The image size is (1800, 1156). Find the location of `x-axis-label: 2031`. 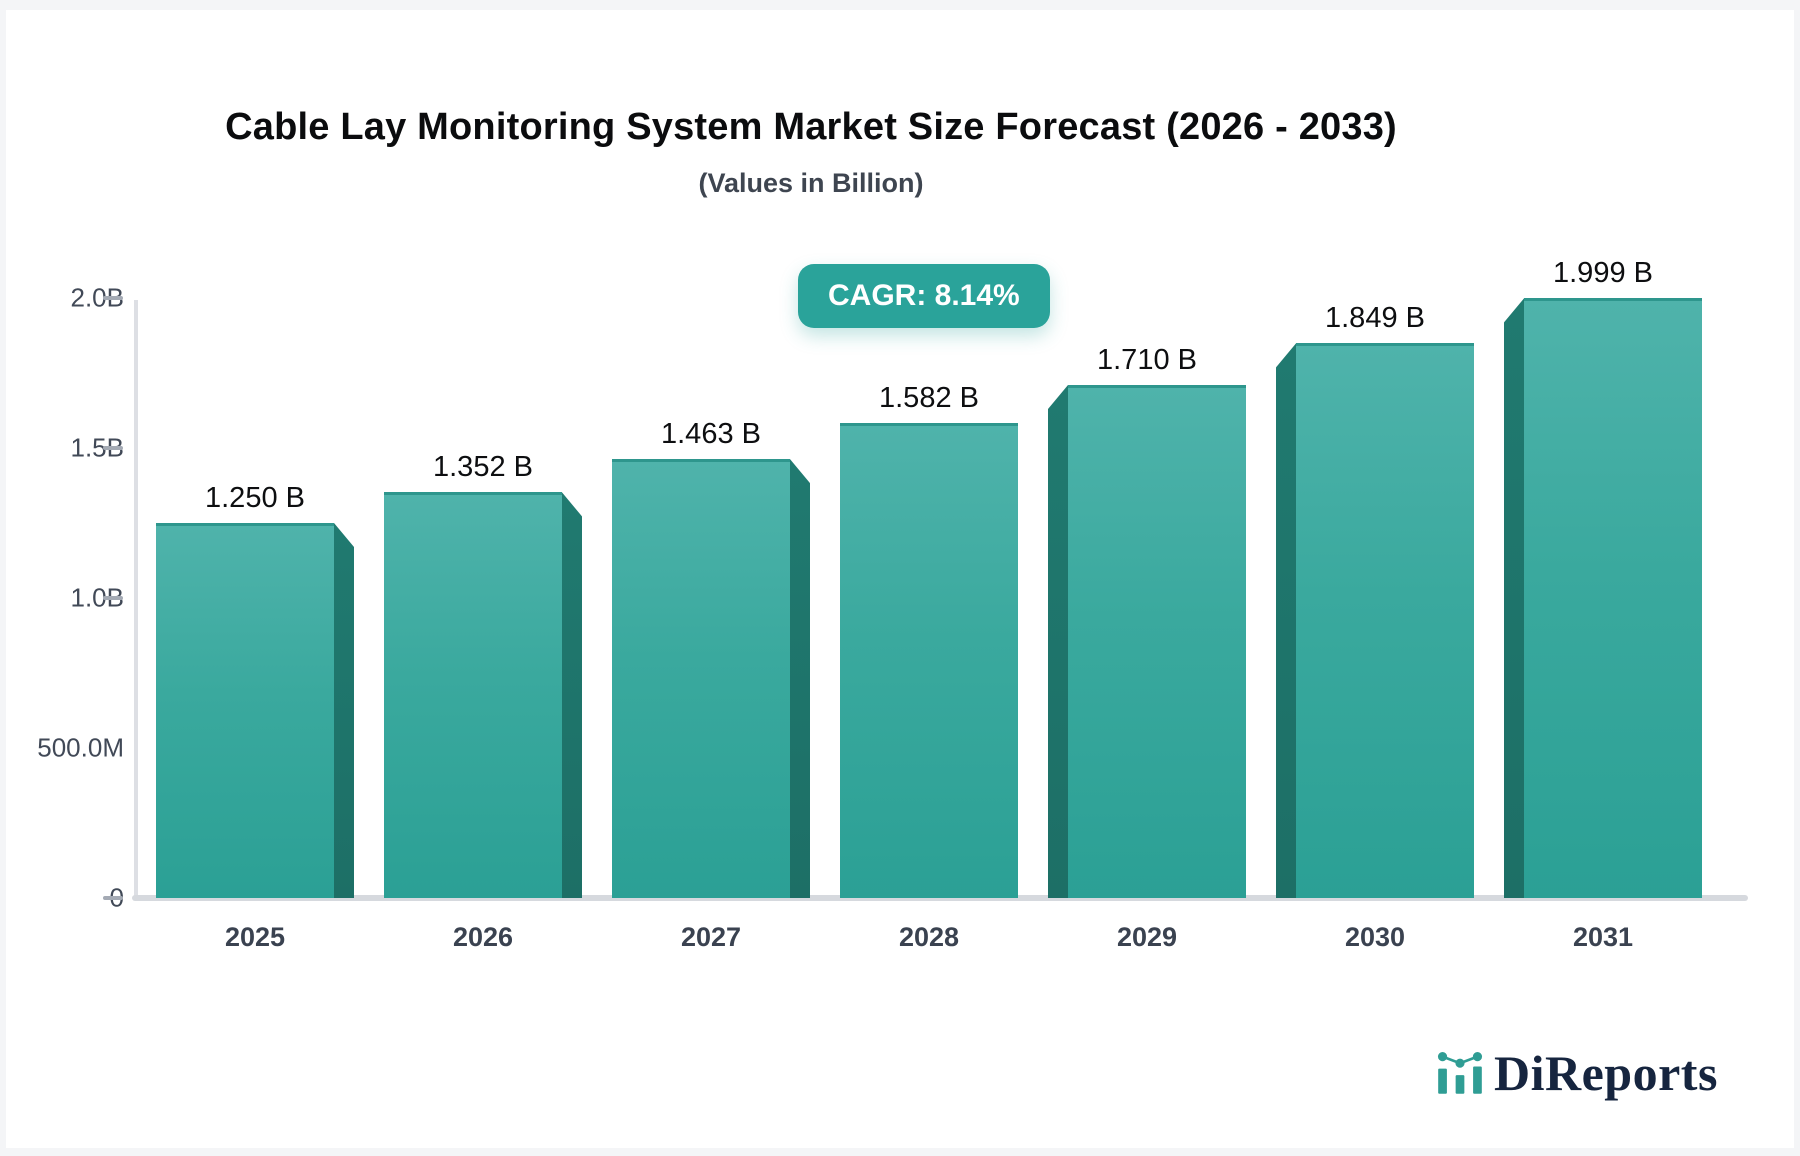

x-axis-label: 2031 is located at coordinates (1603, 937).